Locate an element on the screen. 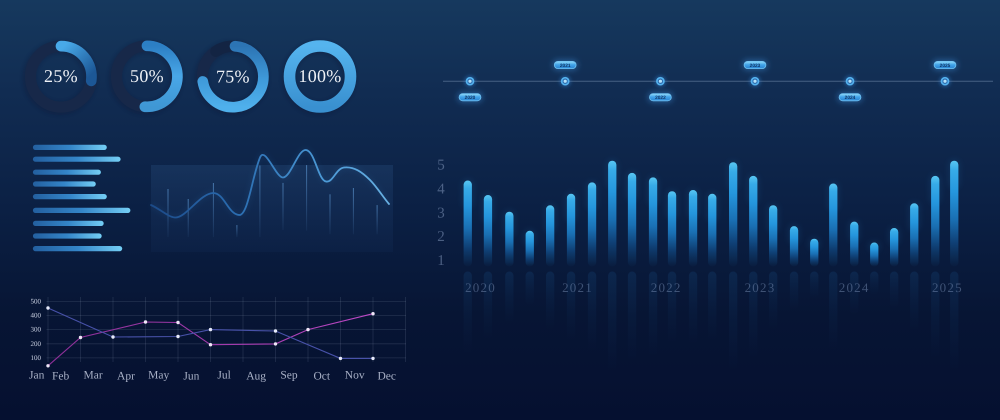  svg-text: 200 is located at coordinates (36, 344).